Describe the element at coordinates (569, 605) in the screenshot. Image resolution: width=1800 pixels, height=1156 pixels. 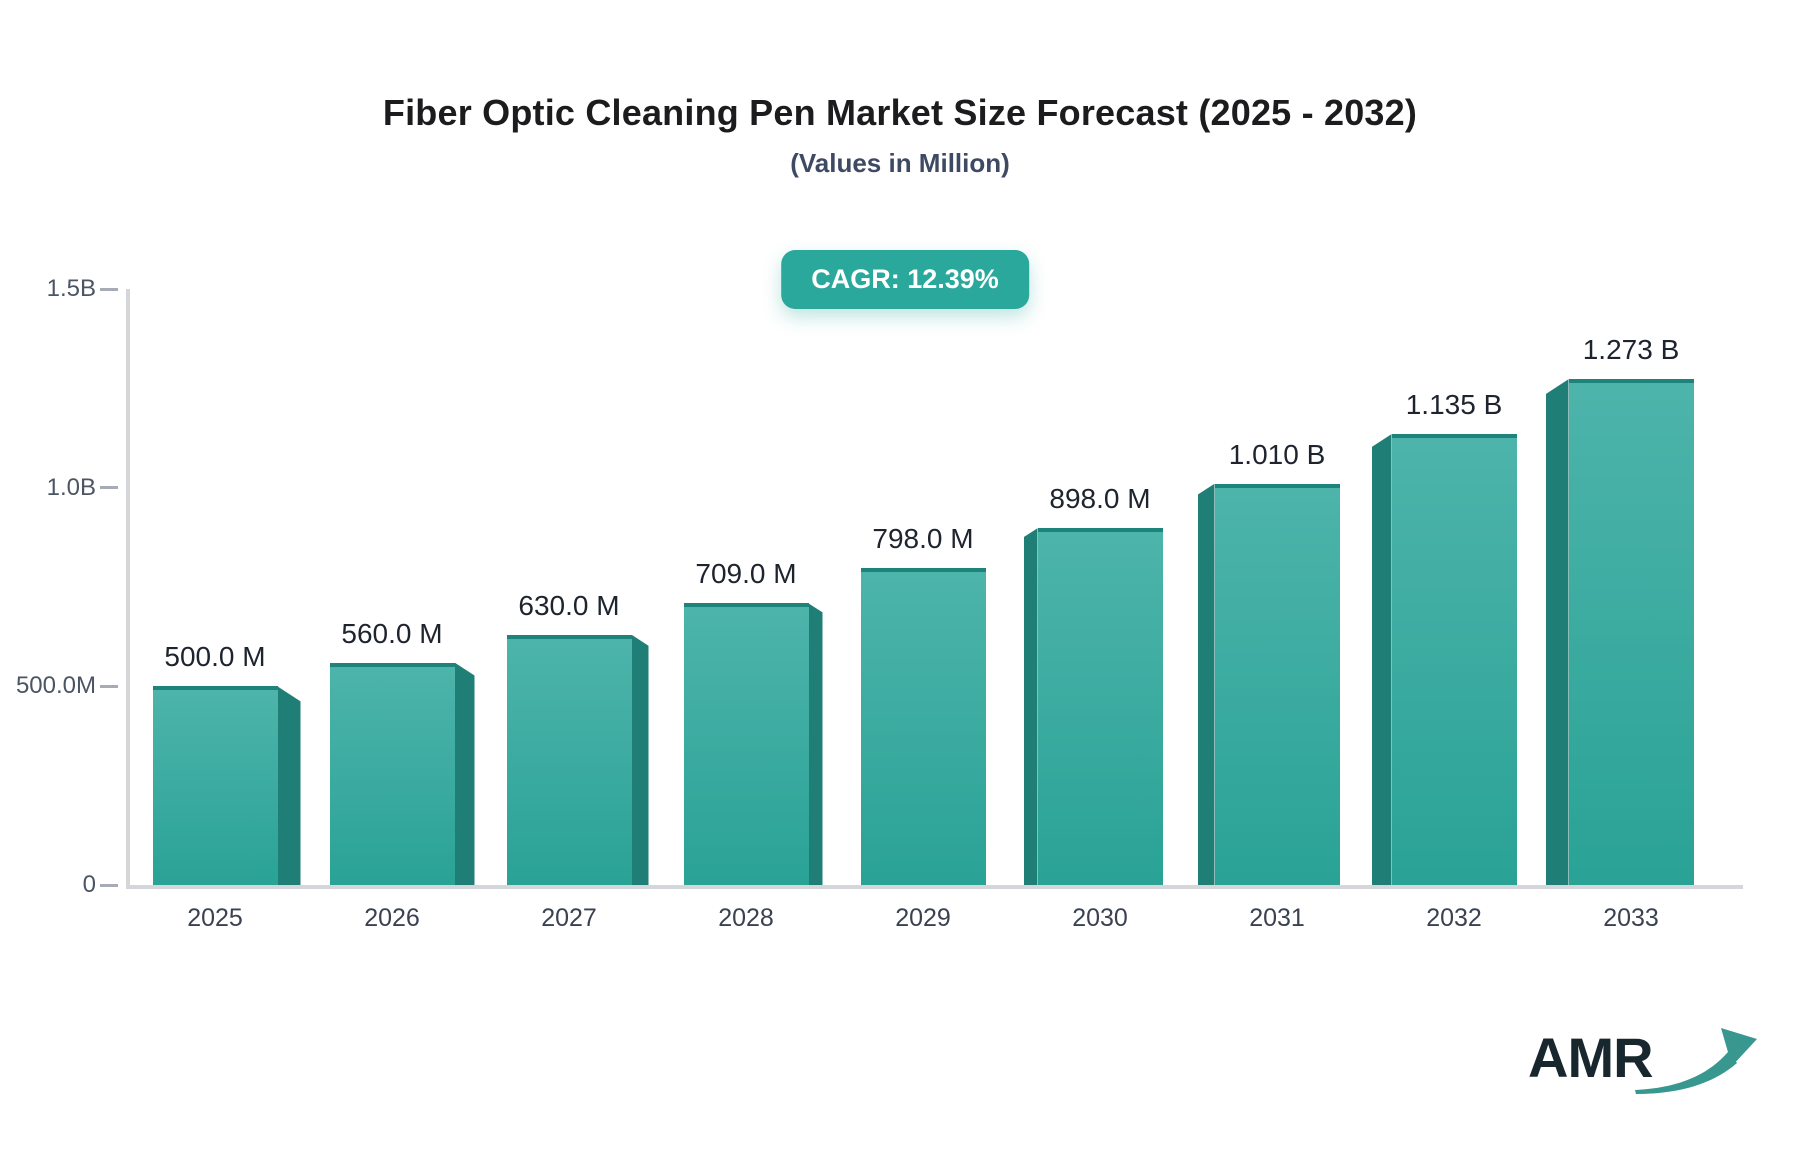
I see `bar-value-label: 630.0 M` at that location.